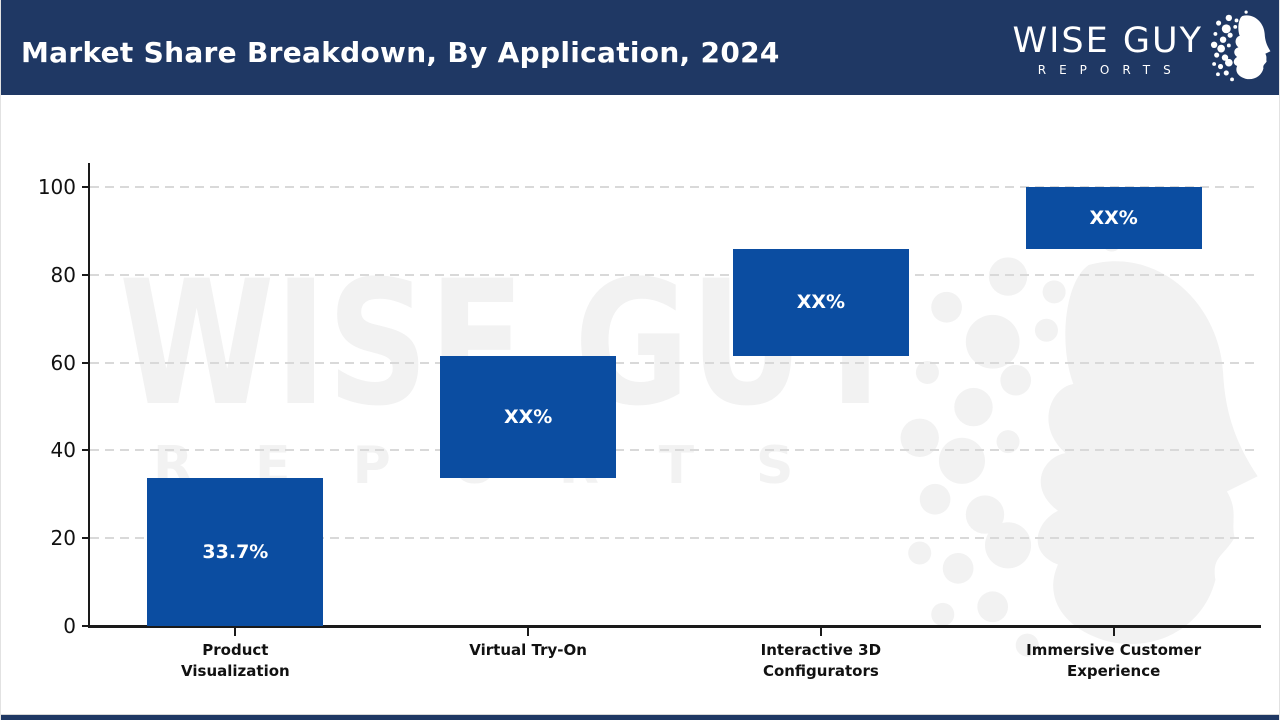 The width and height of the screenshot is (1280, 720). Describe the element at coordinates (1113, 671) in the screenshot. I see `x-category-label-line: Experience` at that location.